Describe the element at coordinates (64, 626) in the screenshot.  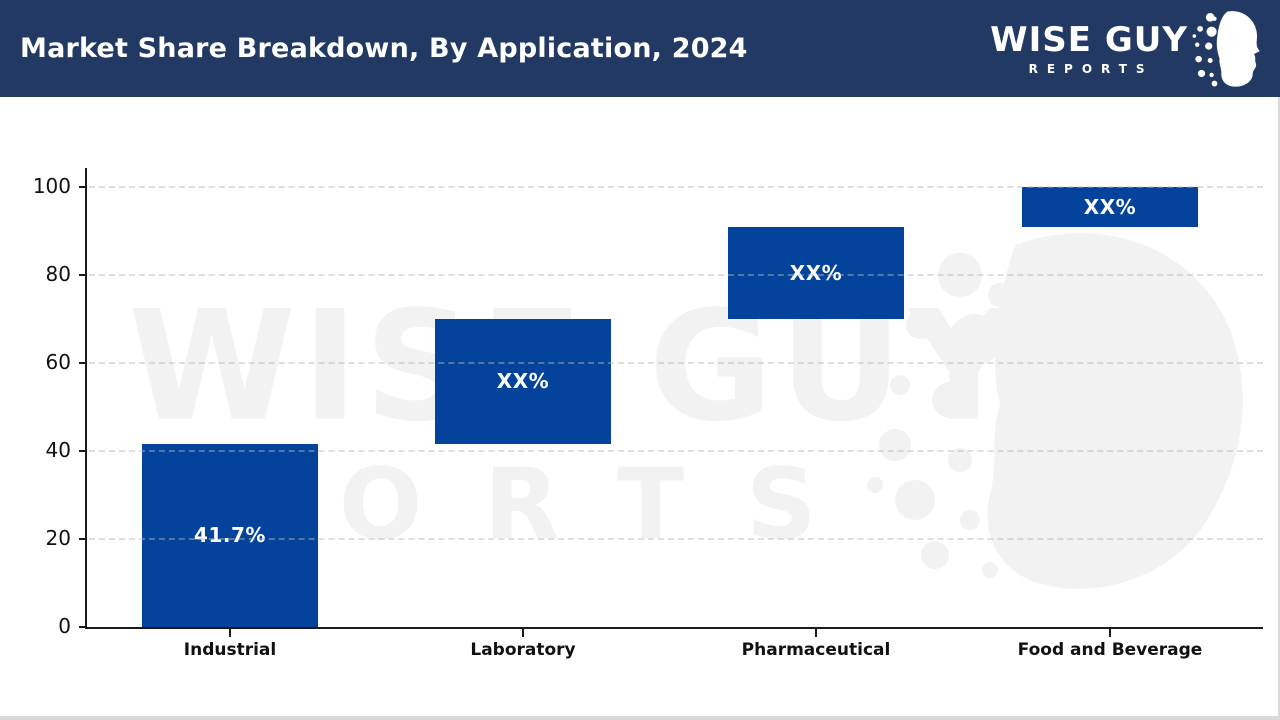
I see `y-axis-tick-label: 0` at that location.